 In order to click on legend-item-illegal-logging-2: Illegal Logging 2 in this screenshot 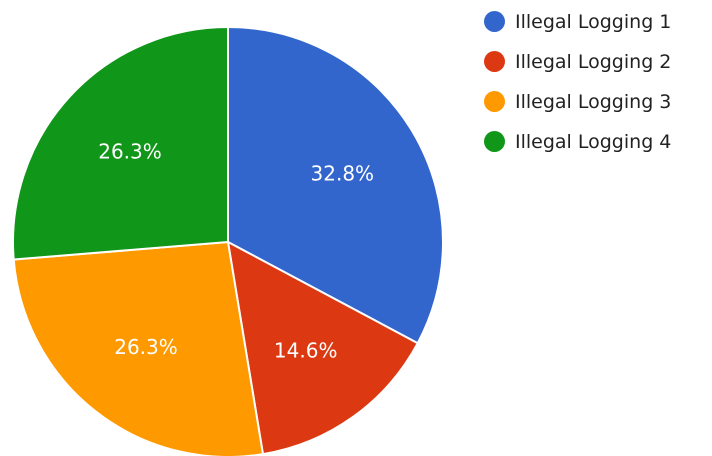, I will do `click(577, 61)`.